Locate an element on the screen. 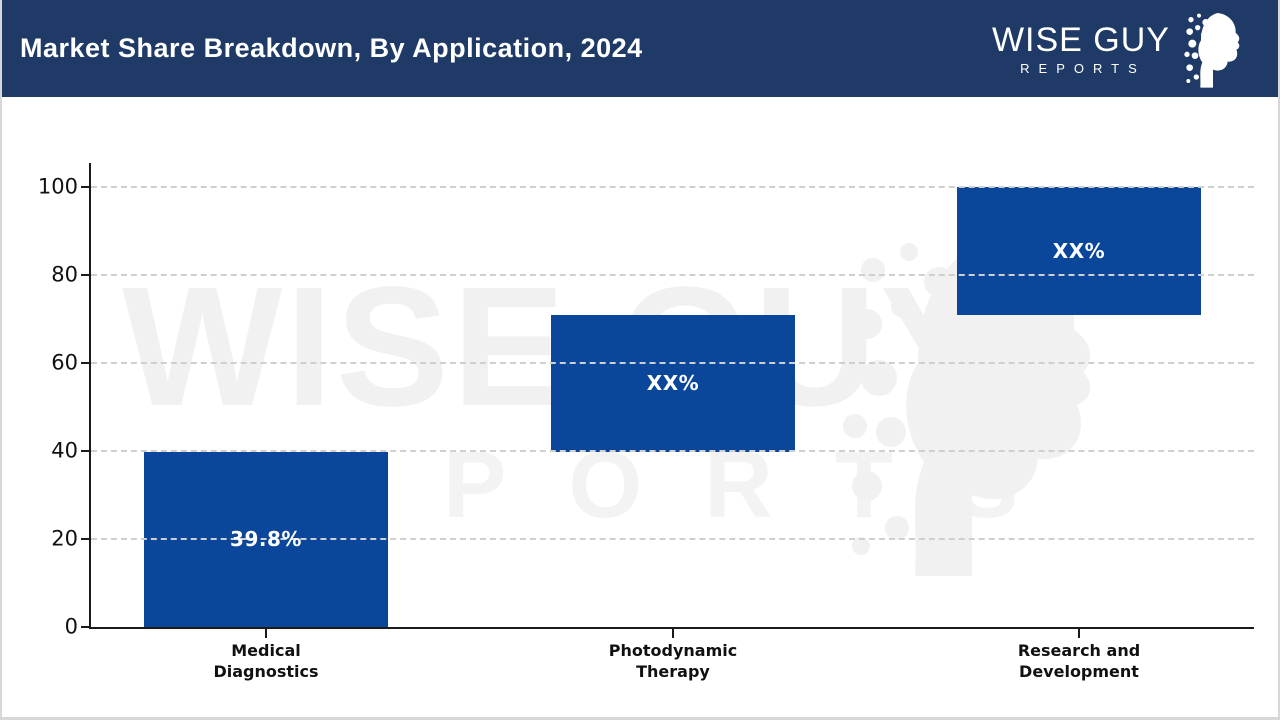  brand-face-icon is located at coordinates (1212, 50).